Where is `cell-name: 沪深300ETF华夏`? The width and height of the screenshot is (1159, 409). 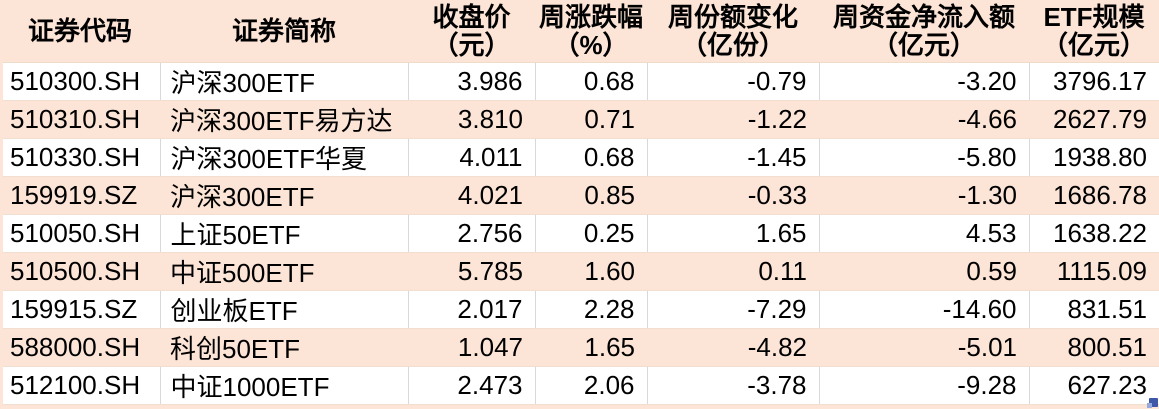 cell-name: 沪深300ETF华夏 is located at coordinates (284, 157).